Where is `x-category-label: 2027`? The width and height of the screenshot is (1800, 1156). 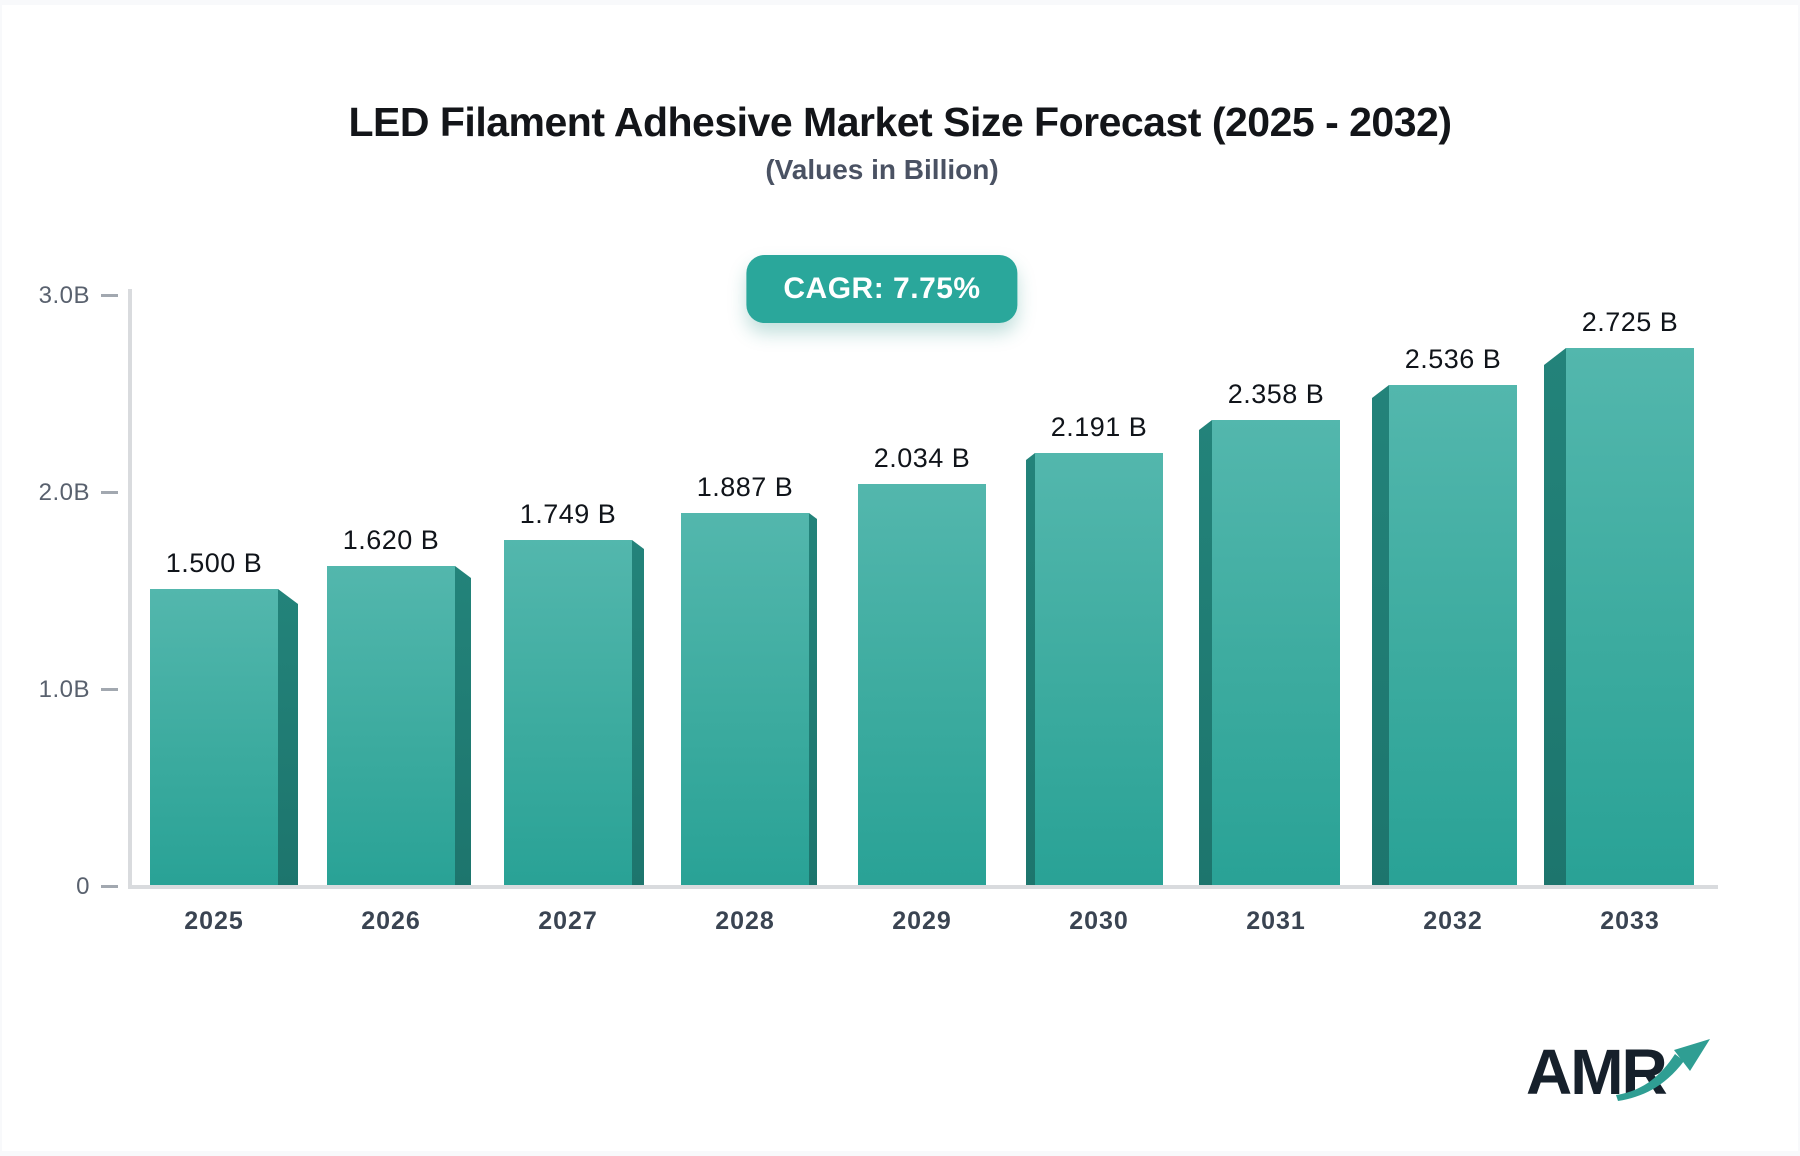 x-category-label: 2027 is located at coordinates (568, 921).